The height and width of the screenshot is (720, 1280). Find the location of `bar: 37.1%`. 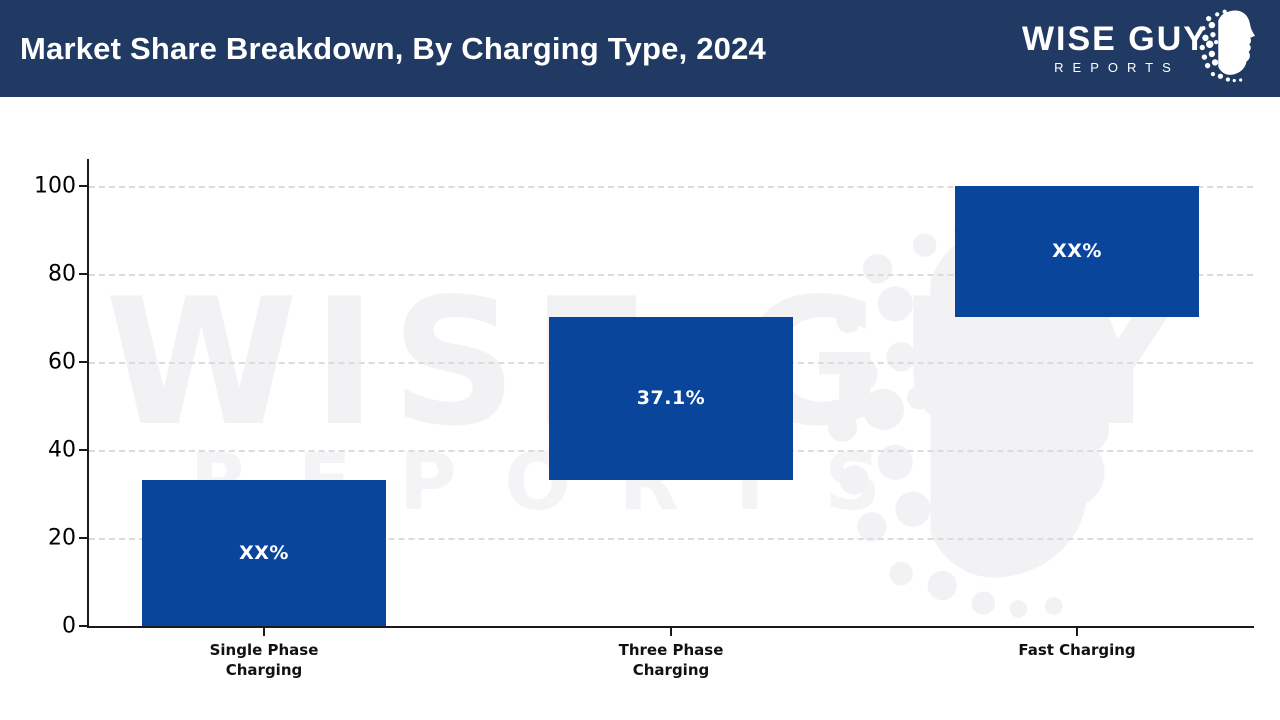

bar: 37.1% is located at coordinates (671, 398).